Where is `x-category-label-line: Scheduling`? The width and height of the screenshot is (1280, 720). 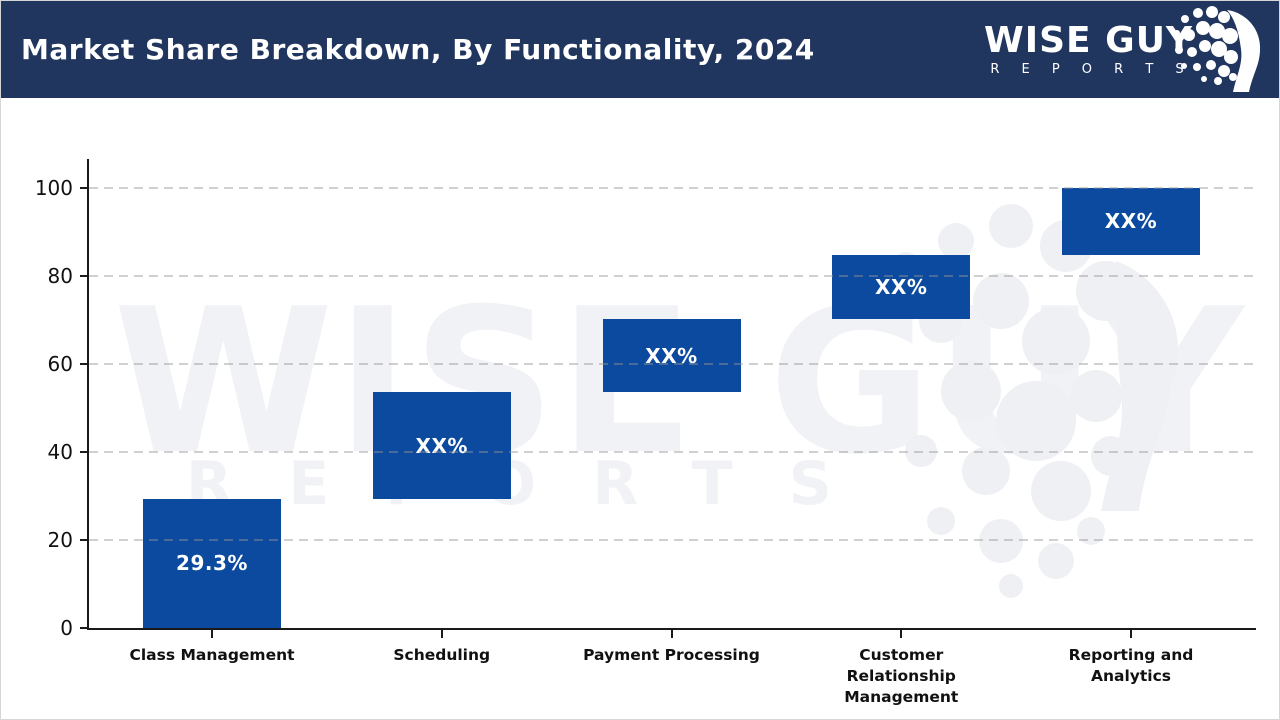
x-category-label-line: Scheduling is located at coordinates (442, 655).